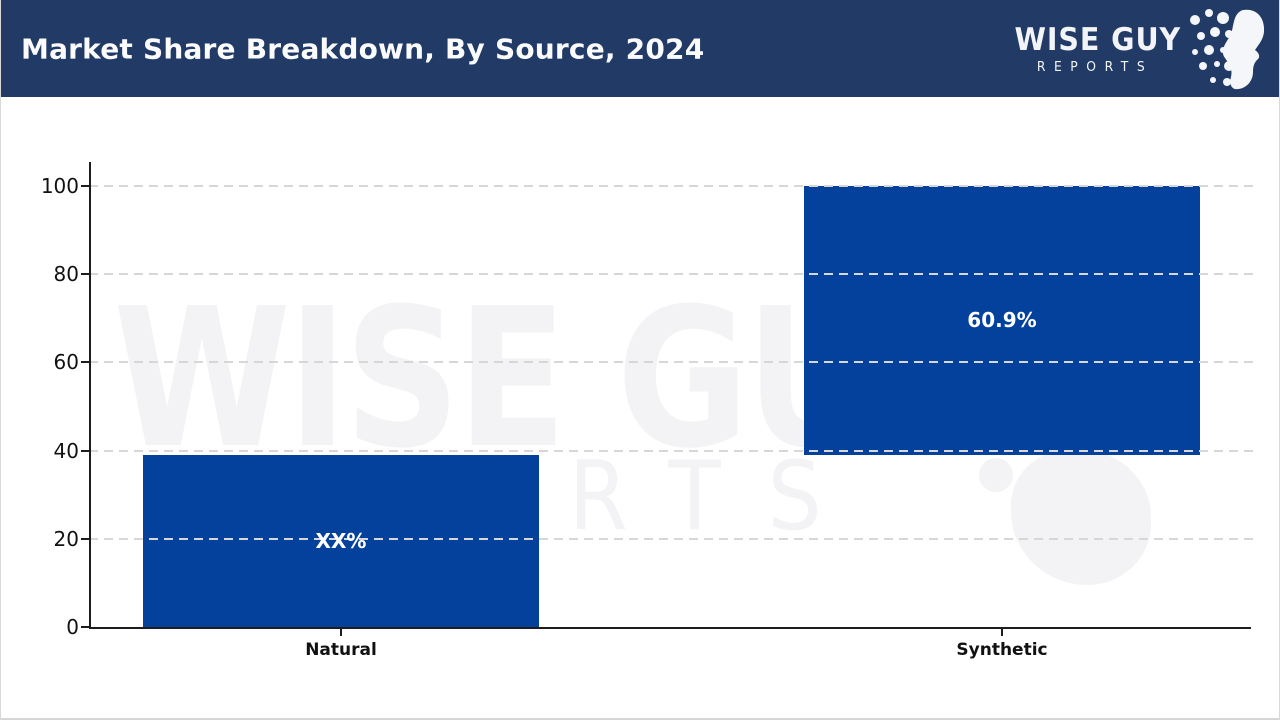 The height and width of the screenshot is (720, 1280). Describe the element at coordinates (363, 48) in the screenshot. I see `page-title: Market Share Breakdown, By Source, 2024` at that location.